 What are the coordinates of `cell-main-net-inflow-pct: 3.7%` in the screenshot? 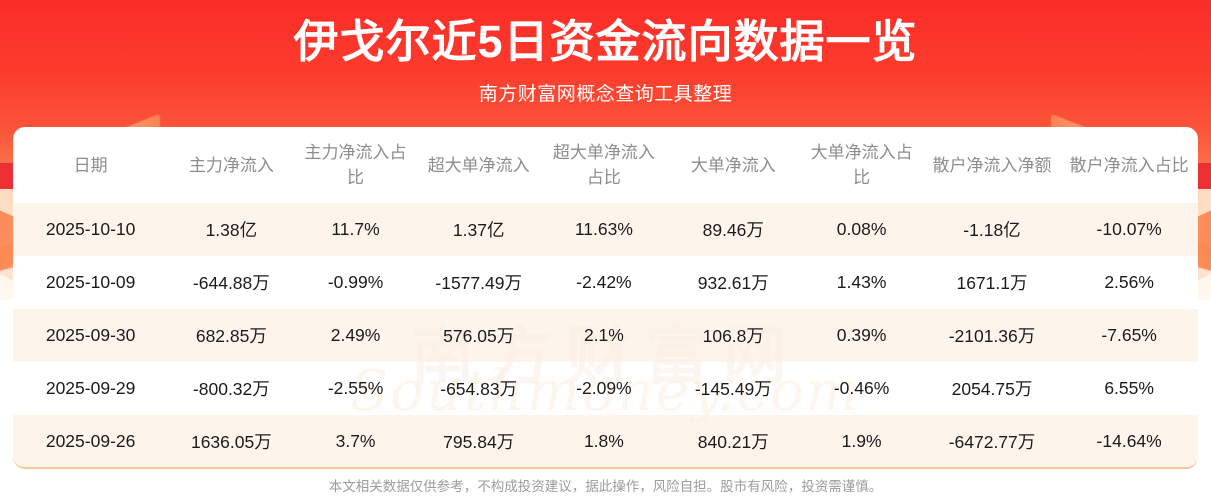 It's located at (355, 441).